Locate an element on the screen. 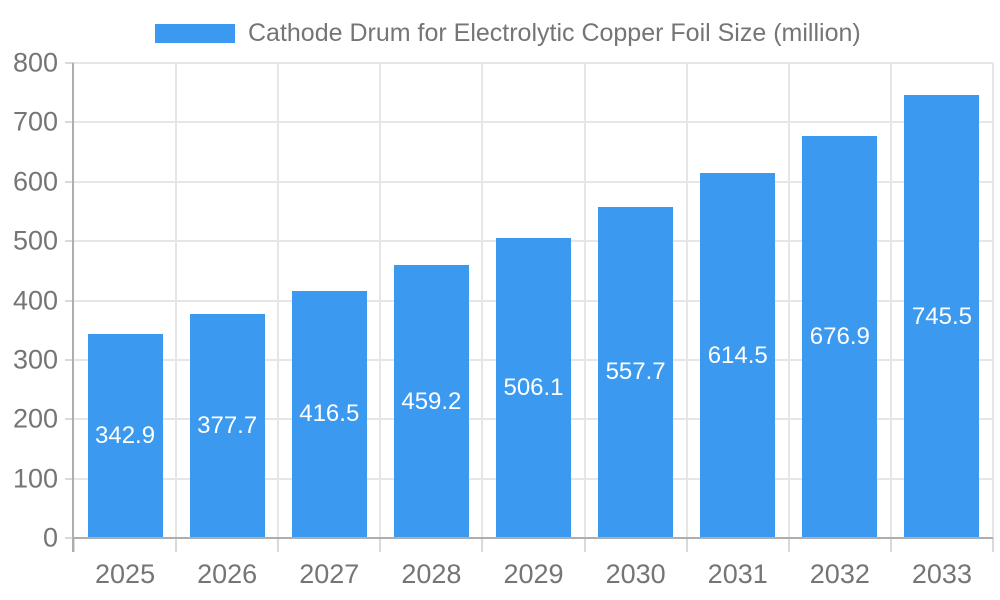 Image resolution: width=1000 pixels, height=600 pixels. bar-2025 is located at coordinates (125, 436).